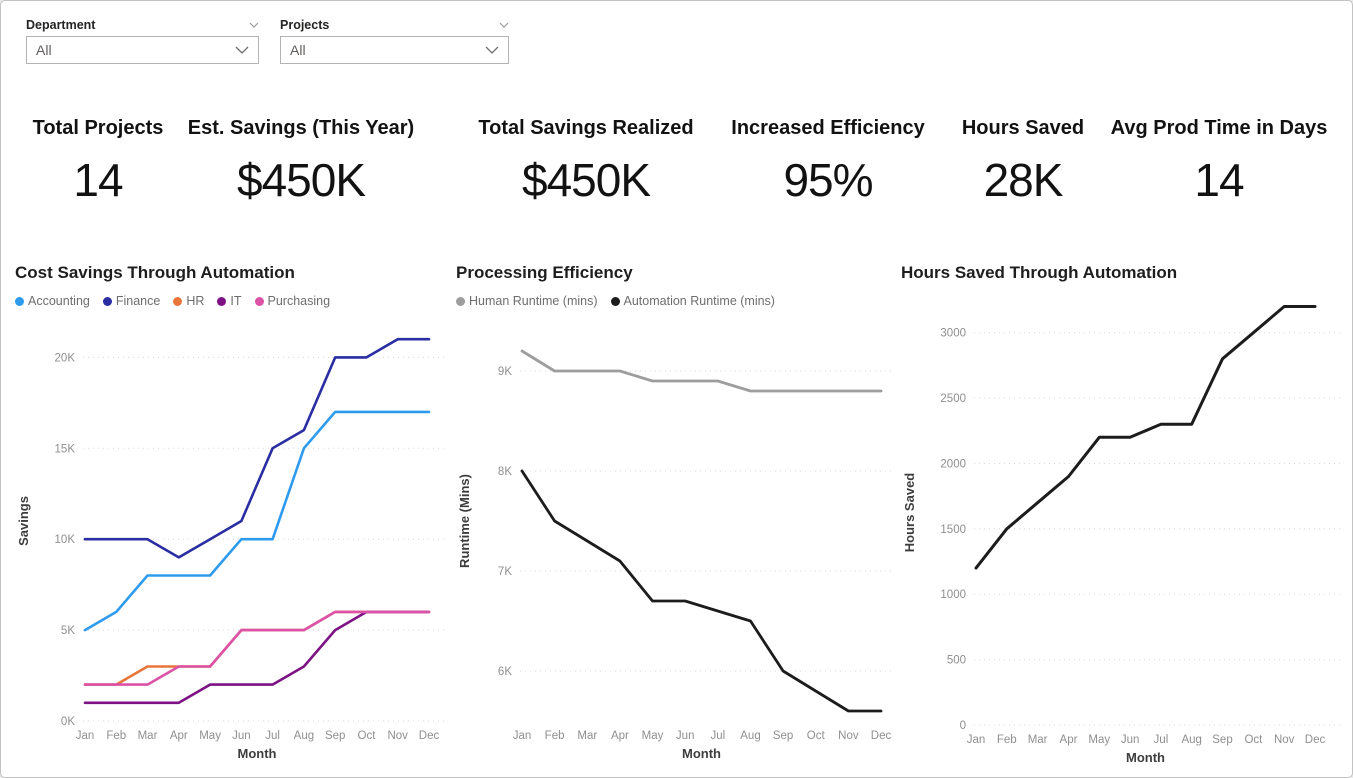 This screenshot has height=778, width=1353. I want to click on series-line-Finance, so click(257, 448).